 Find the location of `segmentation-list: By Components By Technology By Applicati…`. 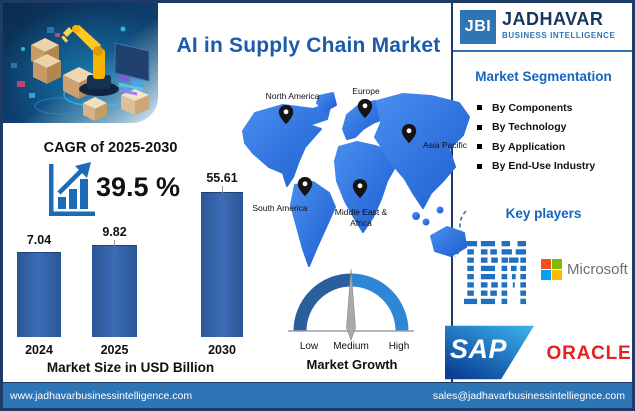

segmentation-list: By Components By Technology By Applicati… is located at coordinates (536, 137).